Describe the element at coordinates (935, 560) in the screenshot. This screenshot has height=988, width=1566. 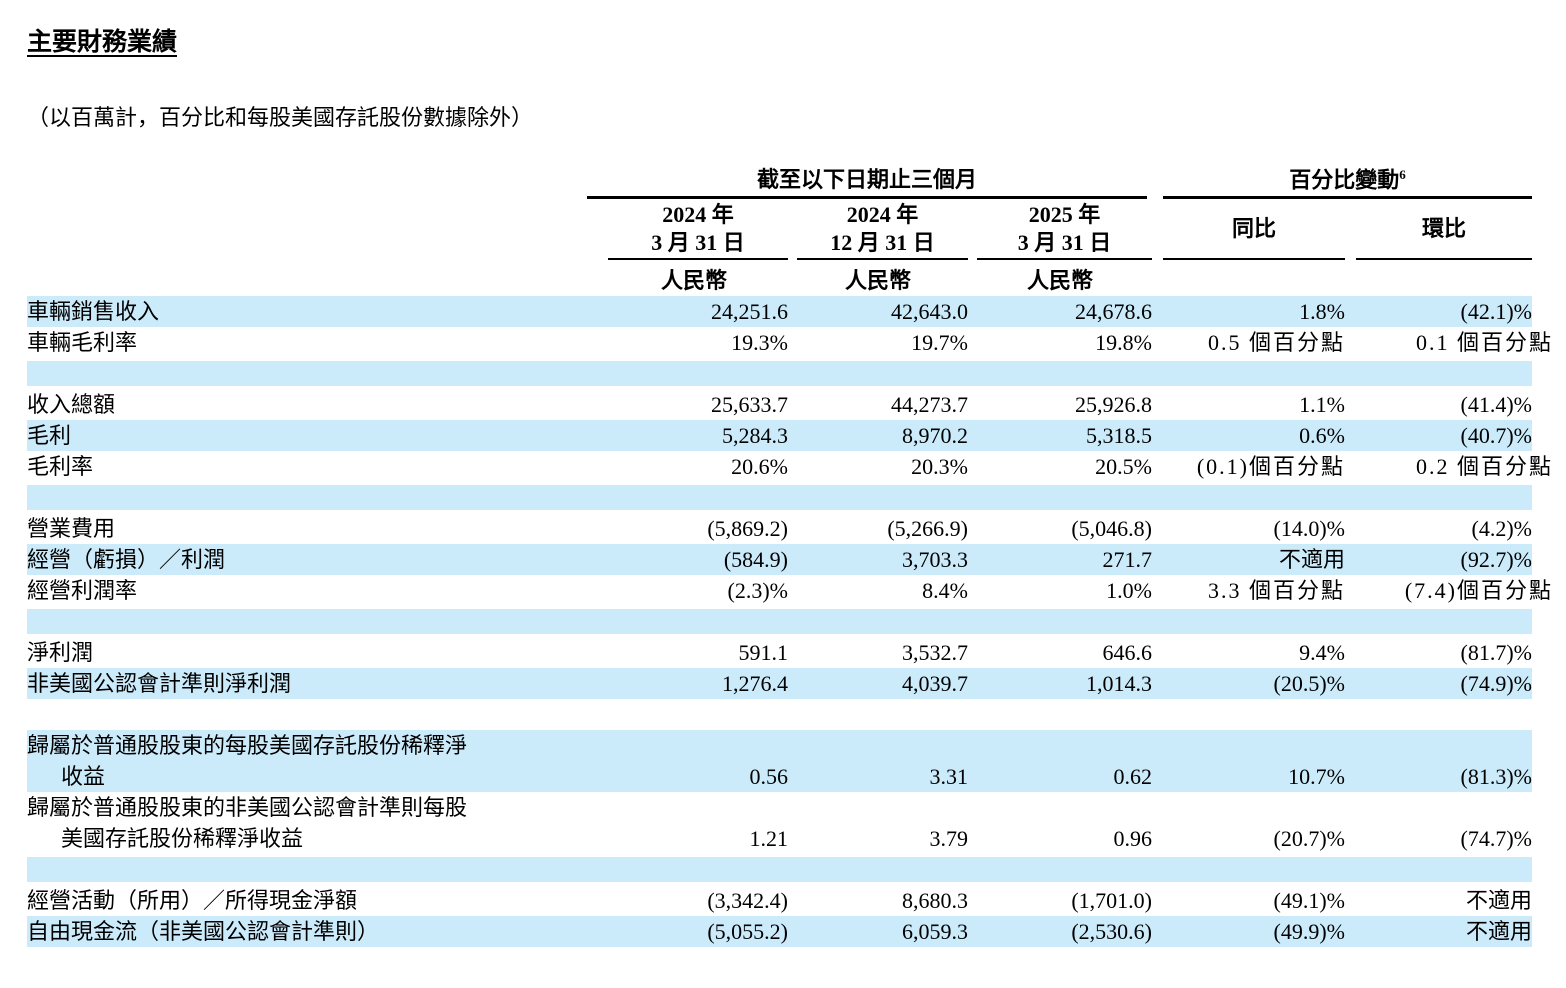
I see `cell-value: 3,703.3` at that location.